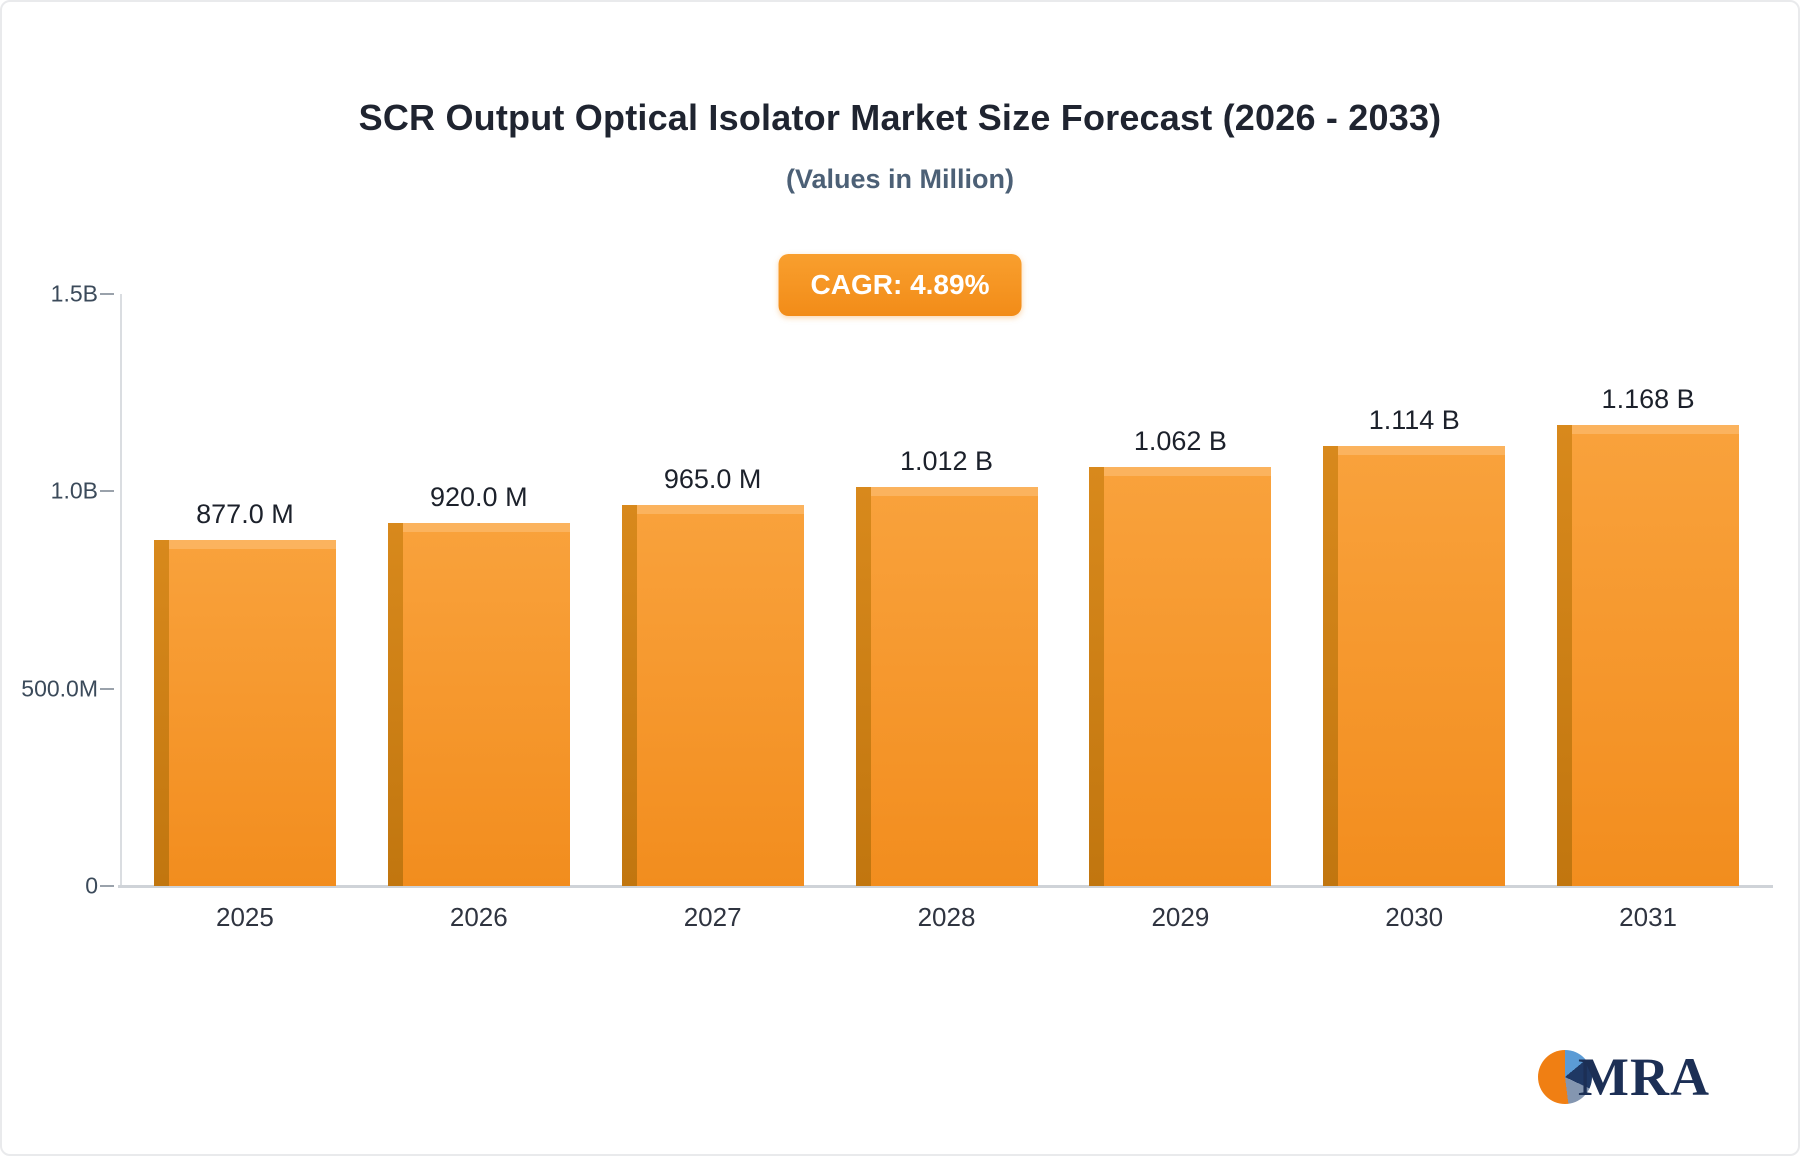  I want to click on y-tick-label: 1.5B, so click(74, 293).